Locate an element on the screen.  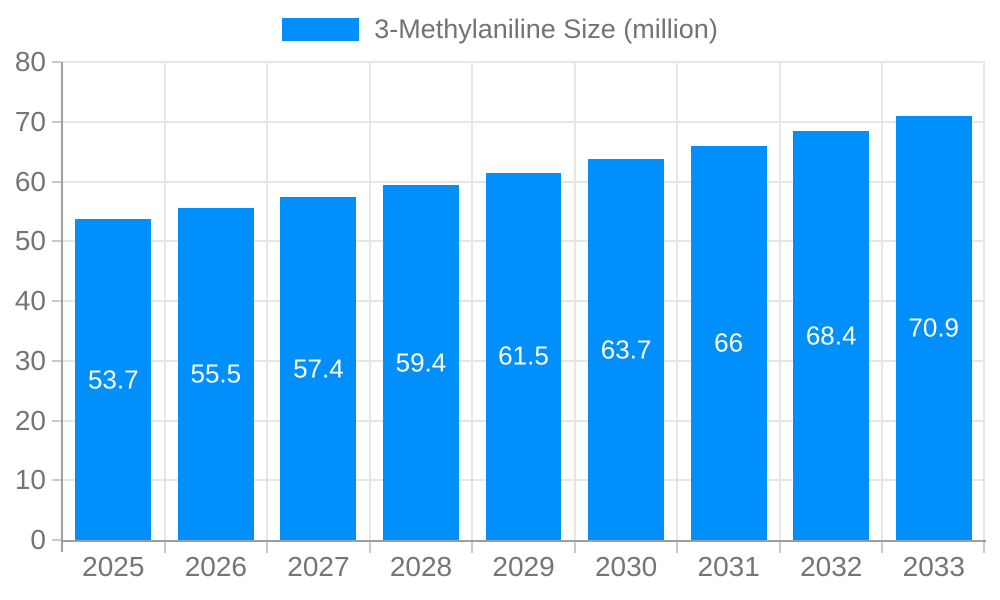
bar-value-label: 59.4 is located at coordinates (421, 362).